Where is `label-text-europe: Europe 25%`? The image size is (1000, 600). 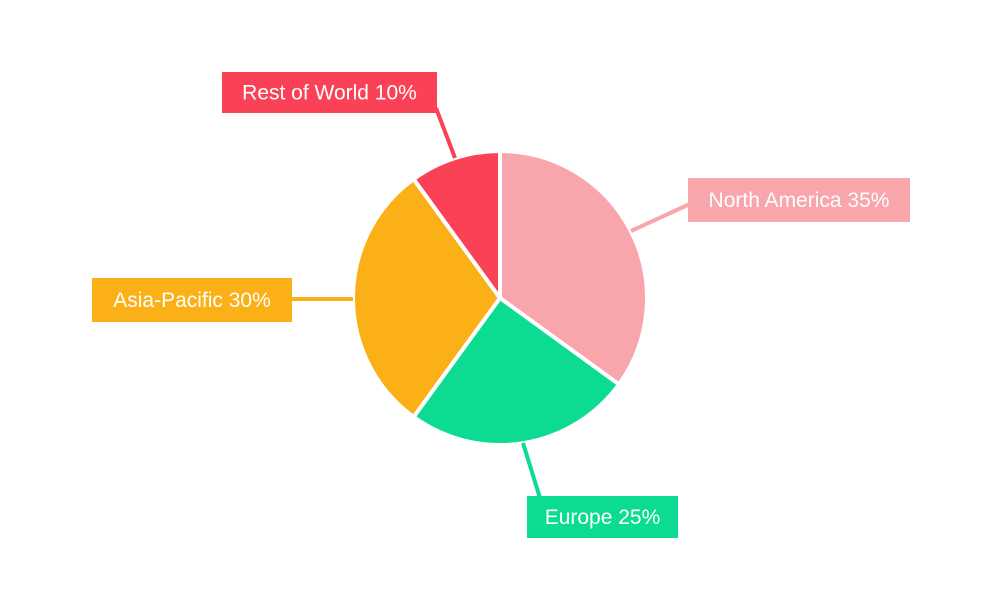
label-text-europe: Europe 25% is located at coordinates (603, 517).